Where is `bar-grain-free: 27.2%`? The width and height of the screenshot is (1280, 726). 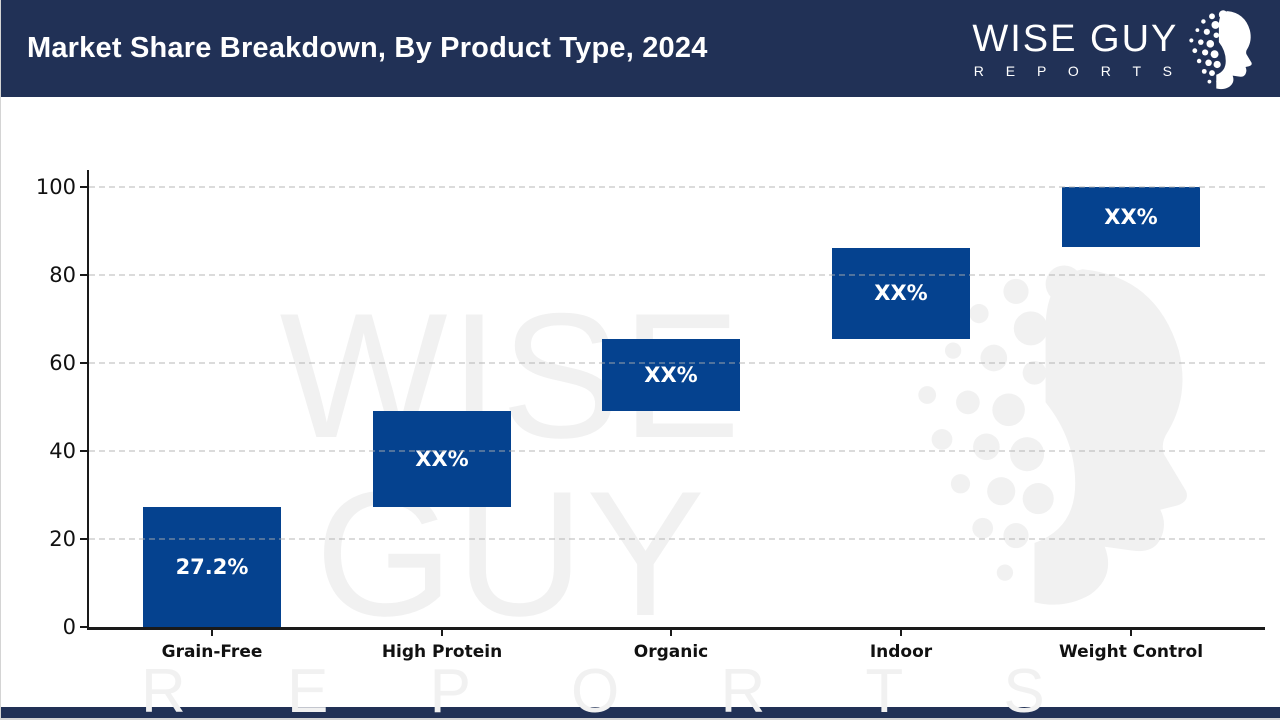
bar-grain-free: 27.2% is located at coordinates (212, 567).